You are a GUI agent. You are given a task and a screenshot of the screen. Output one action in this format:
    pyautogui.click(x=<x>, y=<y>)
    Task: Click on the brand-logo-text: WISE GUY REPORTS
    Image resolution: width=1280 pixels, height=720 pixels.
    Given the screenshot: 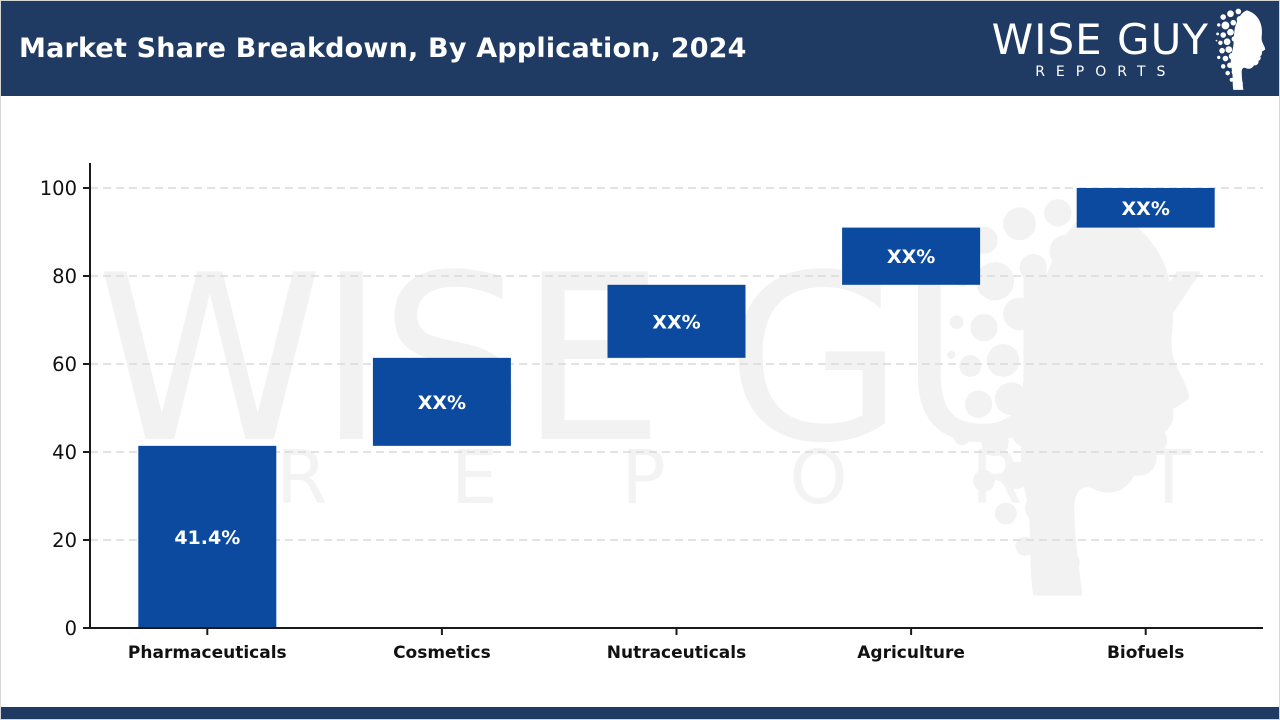 What is the action you would take?
    pyautogui.click(x=1100, y=47)
    